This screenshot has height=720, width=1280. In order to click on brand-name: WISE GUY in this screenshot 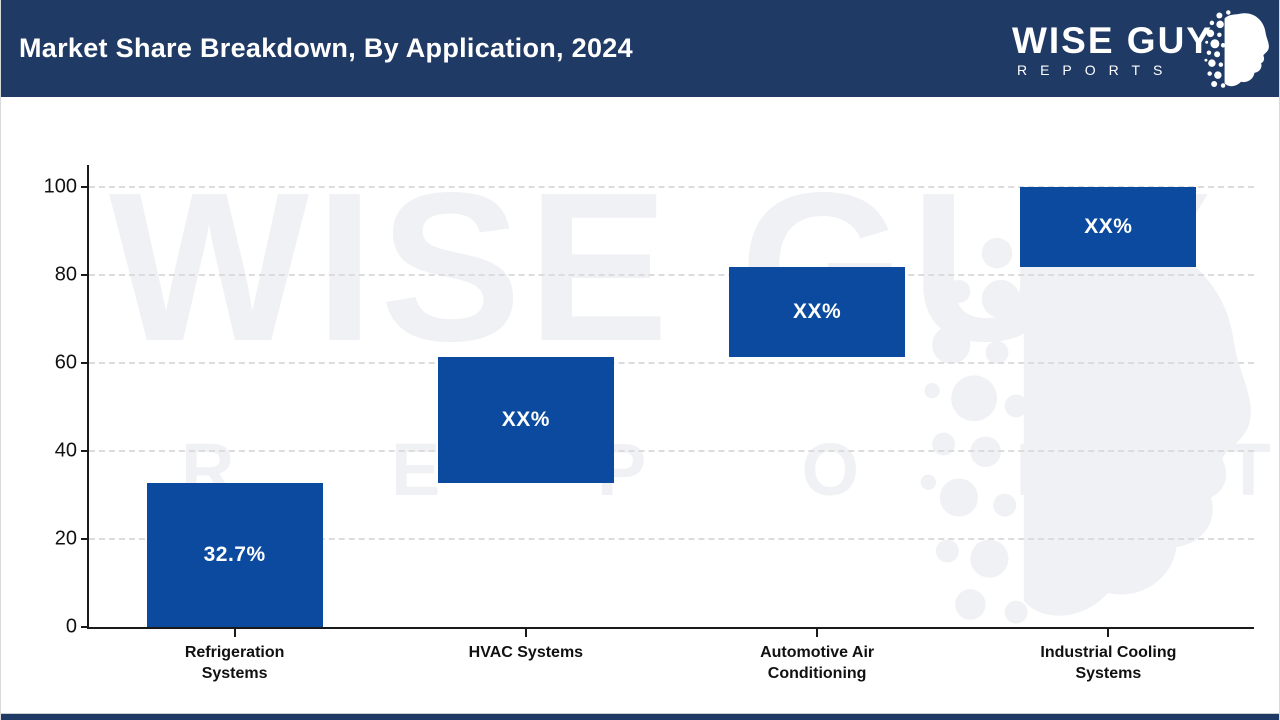, I will do `click(1112, 40)`.